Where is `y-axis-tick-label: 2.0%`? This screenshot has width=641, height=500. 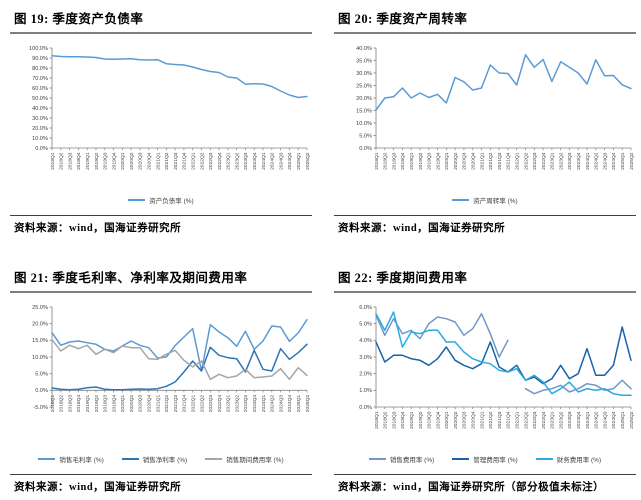 y-axis-tick-label: 2.0% is located at coordinates (365, 375).